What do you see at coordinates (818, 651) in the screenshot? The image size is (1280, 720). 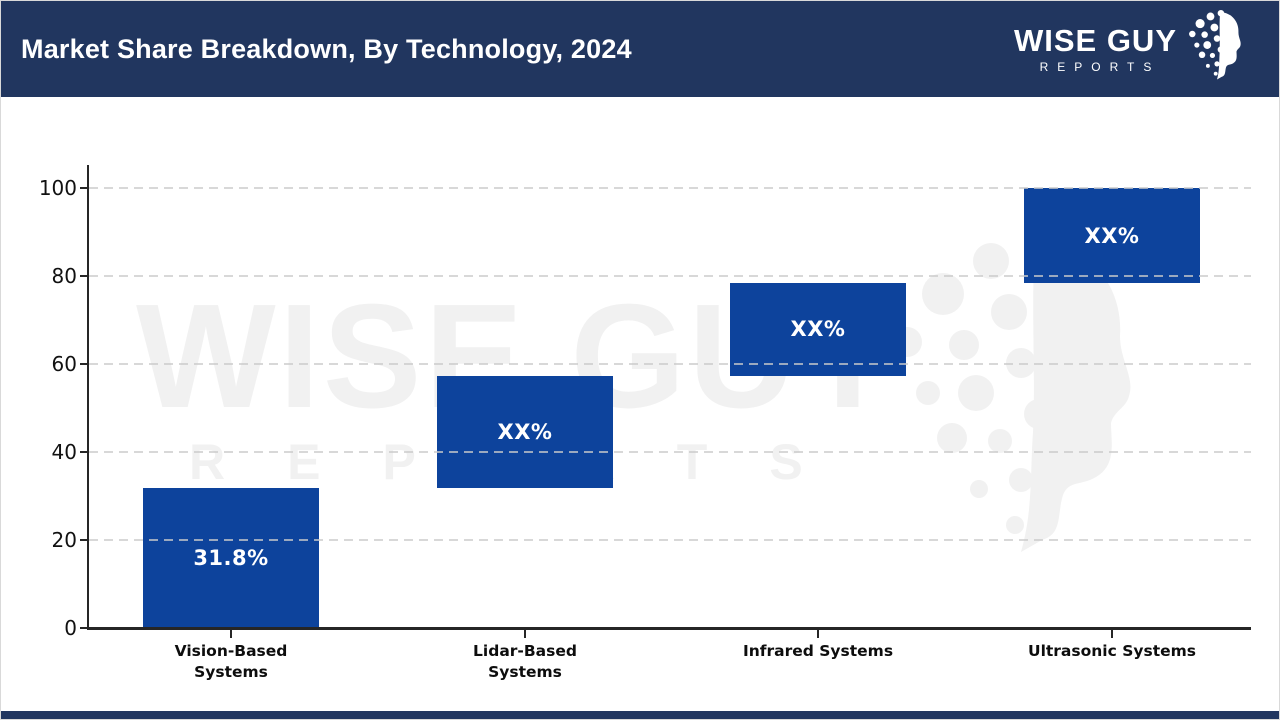 I see `x-axis-category-label: Infrared Systems` at bounding box center [818, 651].